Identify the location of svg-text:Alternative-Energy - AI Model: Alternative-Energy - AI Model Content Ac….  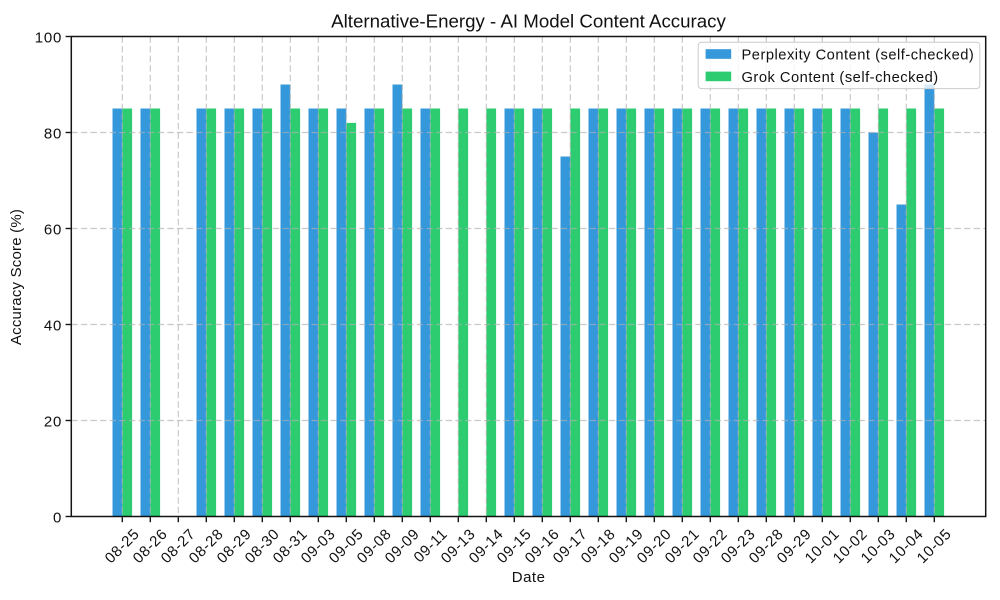
(528, 21).